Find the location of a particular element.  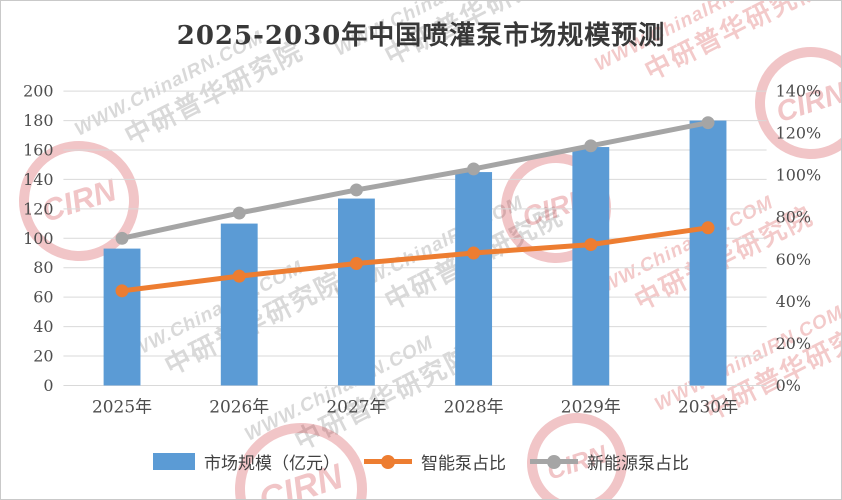

y-axis-right-label: 0% is located at coordinates (788, 385).